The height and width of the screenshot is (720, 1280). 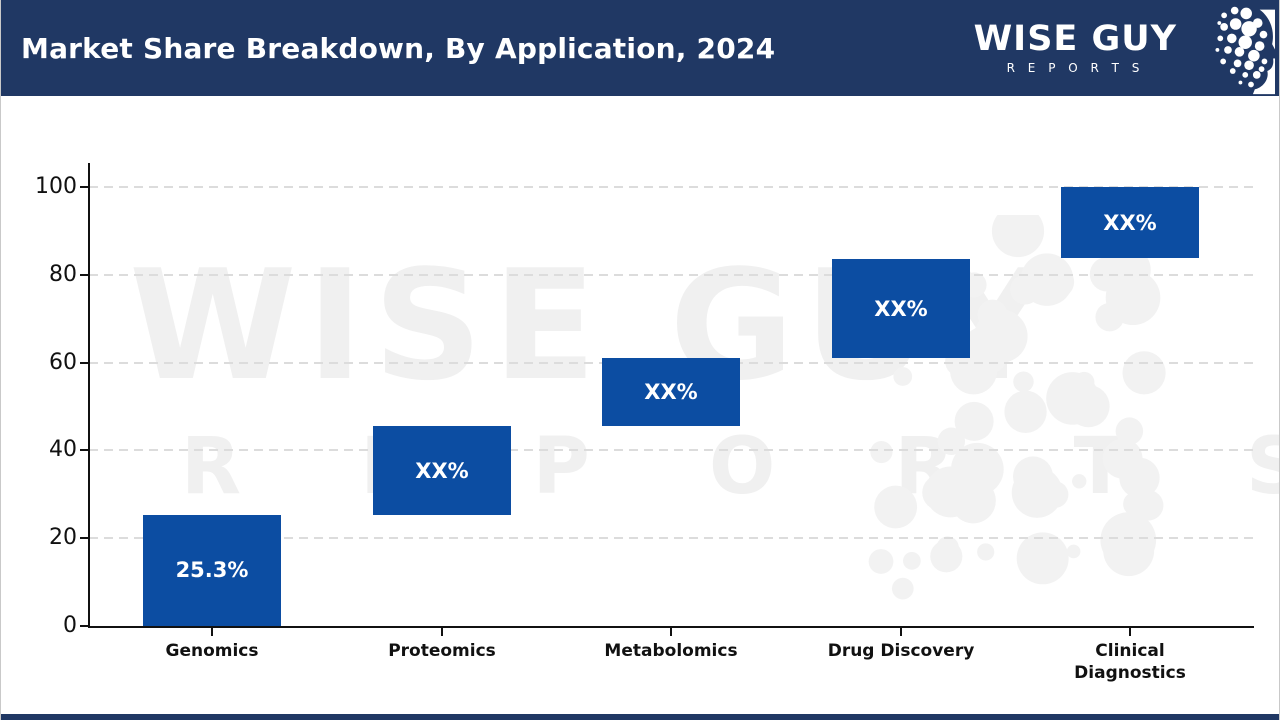 I want to click on y-tick-label: 20, so click(x=63, y=538).